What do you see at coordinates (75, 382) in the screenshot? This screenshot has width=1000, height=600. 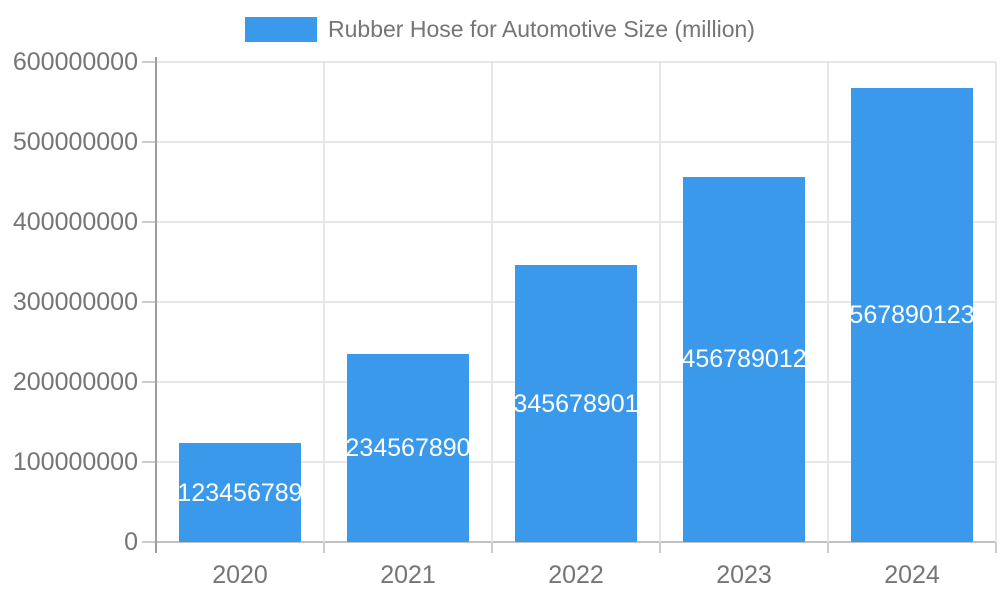 I see `y-axis-label: 200000000` at bounding box center [75, 382].